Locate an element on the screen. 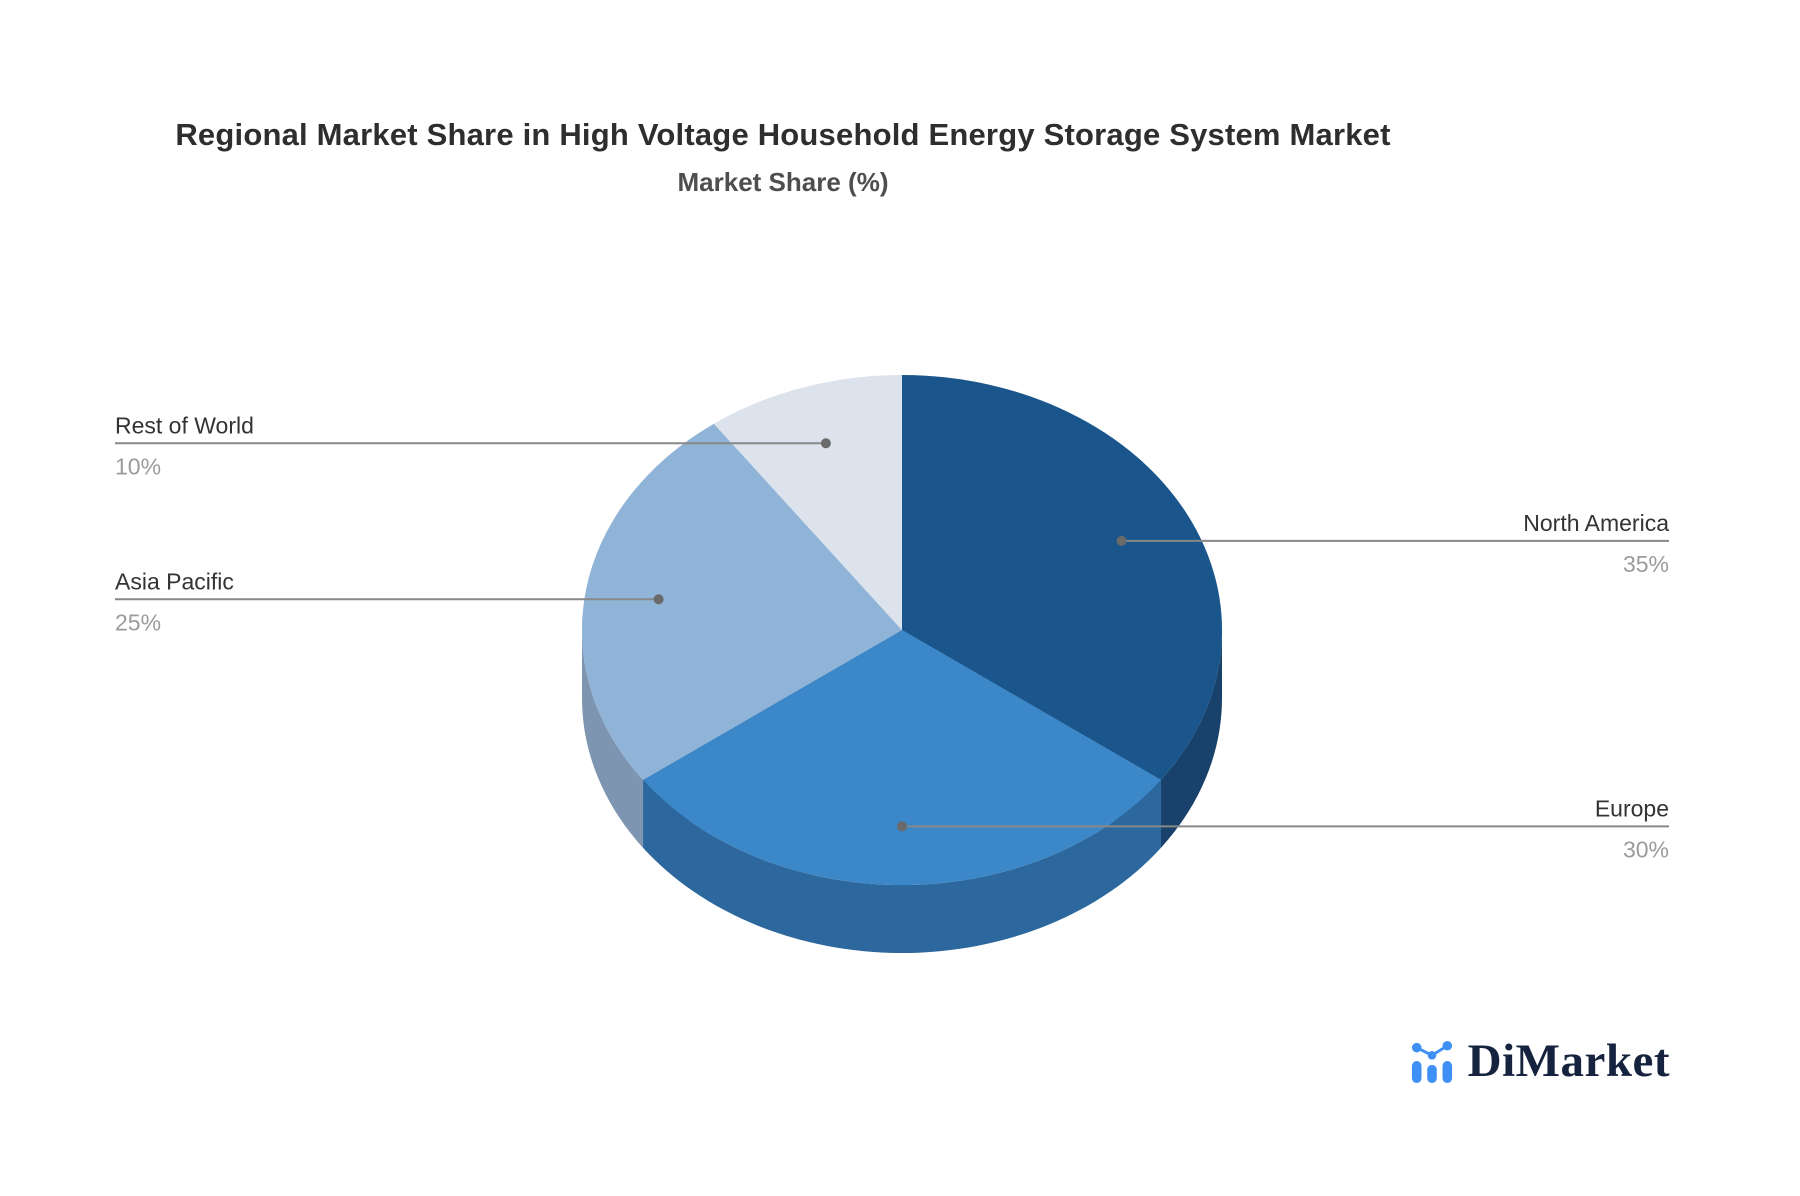  leader-dot-asia-pacific is located at coordinates (658, 599).